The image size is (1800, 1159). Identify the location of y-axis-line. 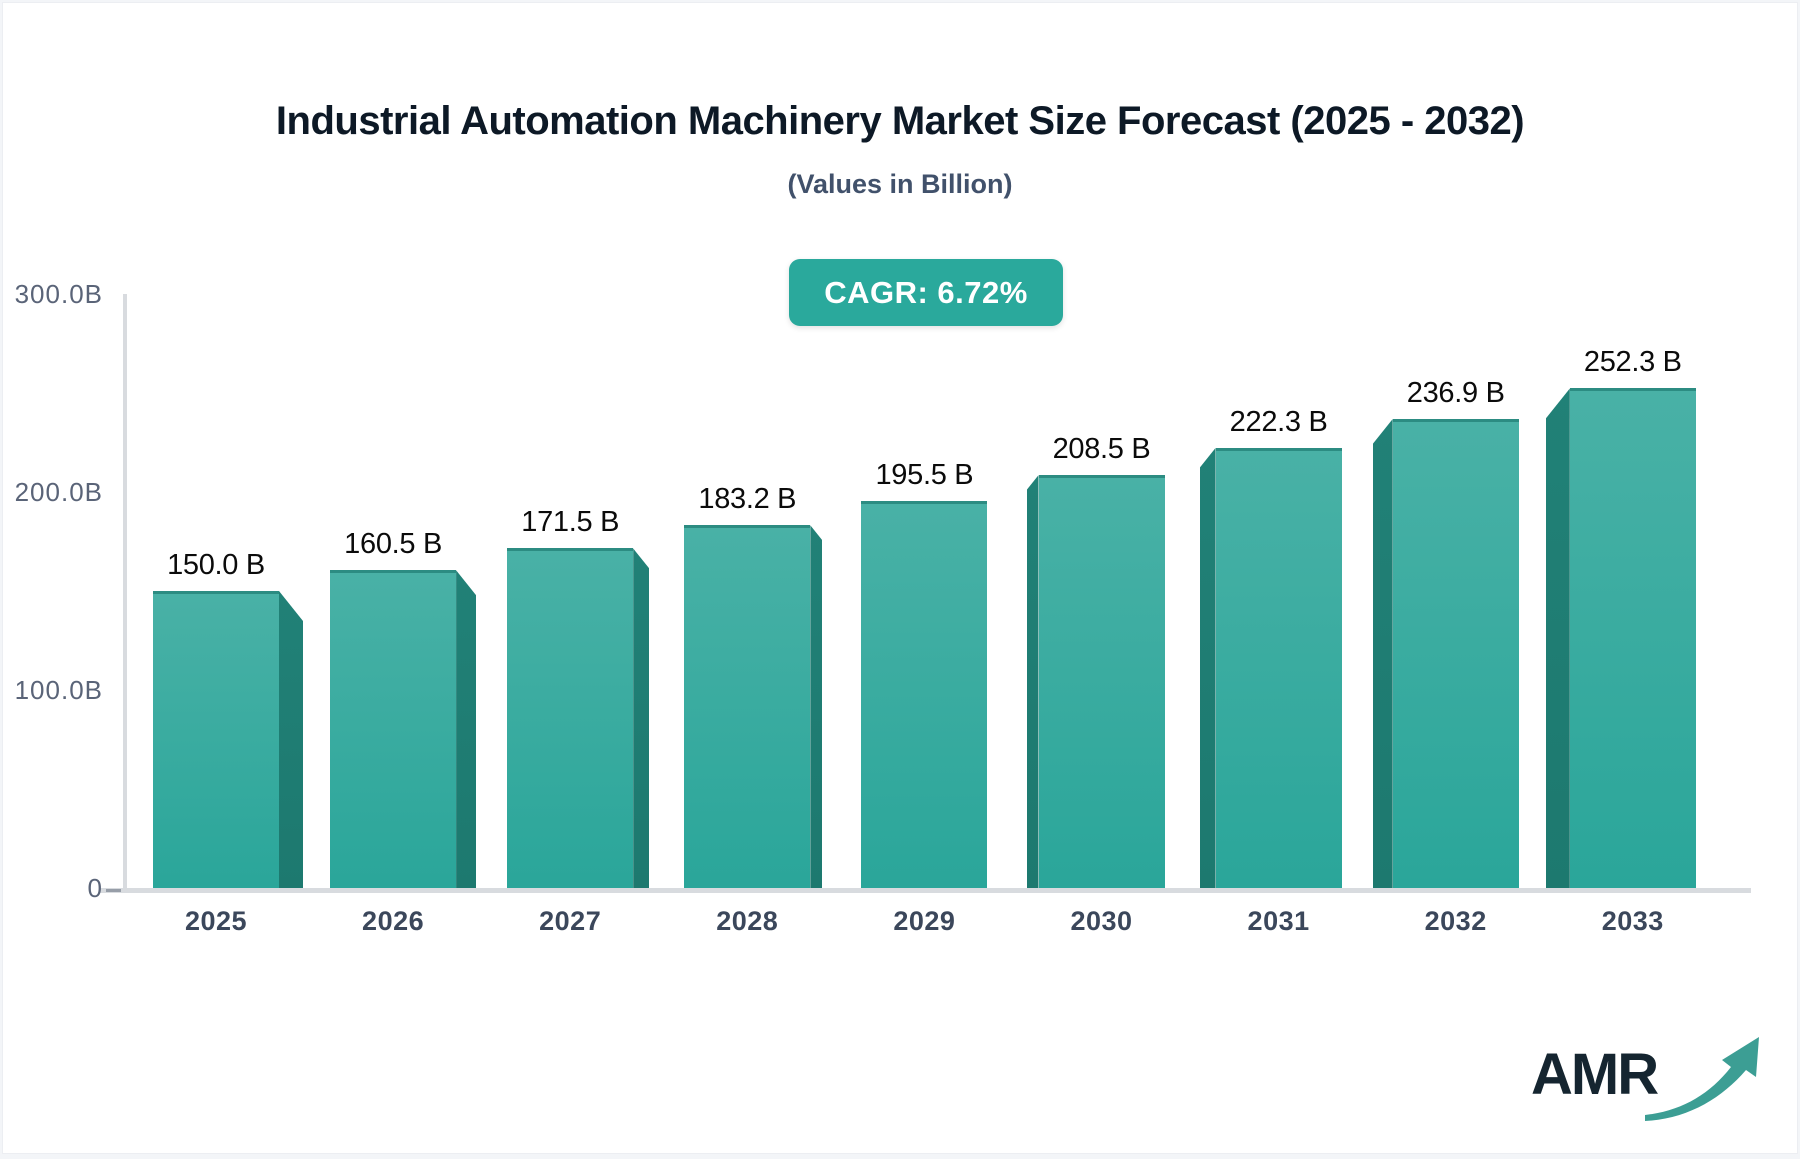
(125, 591).